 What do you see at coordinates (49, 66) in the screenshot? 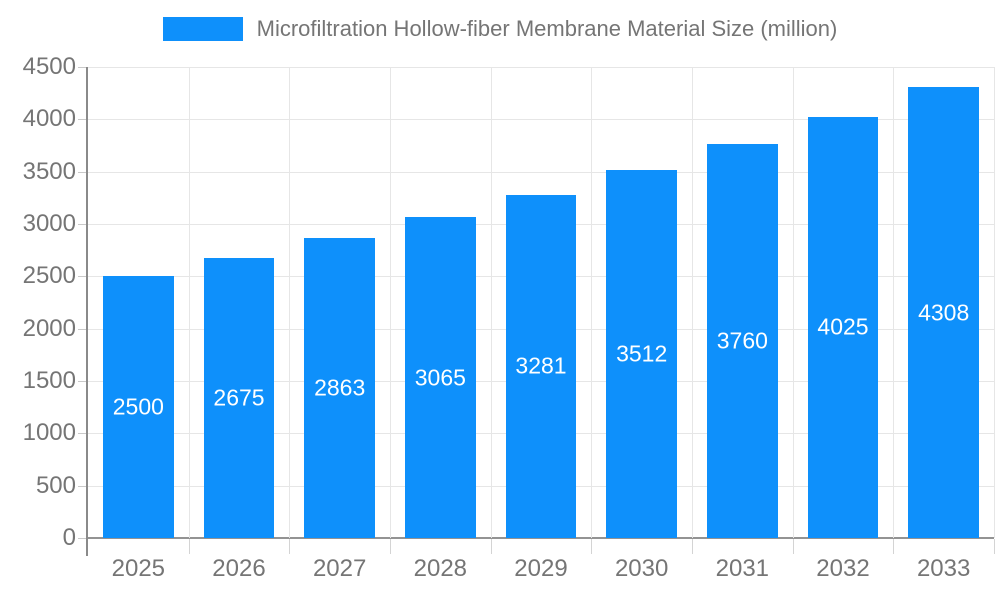
I see `y-axis-tick-label: 4500` at bounding box center [49, 66].